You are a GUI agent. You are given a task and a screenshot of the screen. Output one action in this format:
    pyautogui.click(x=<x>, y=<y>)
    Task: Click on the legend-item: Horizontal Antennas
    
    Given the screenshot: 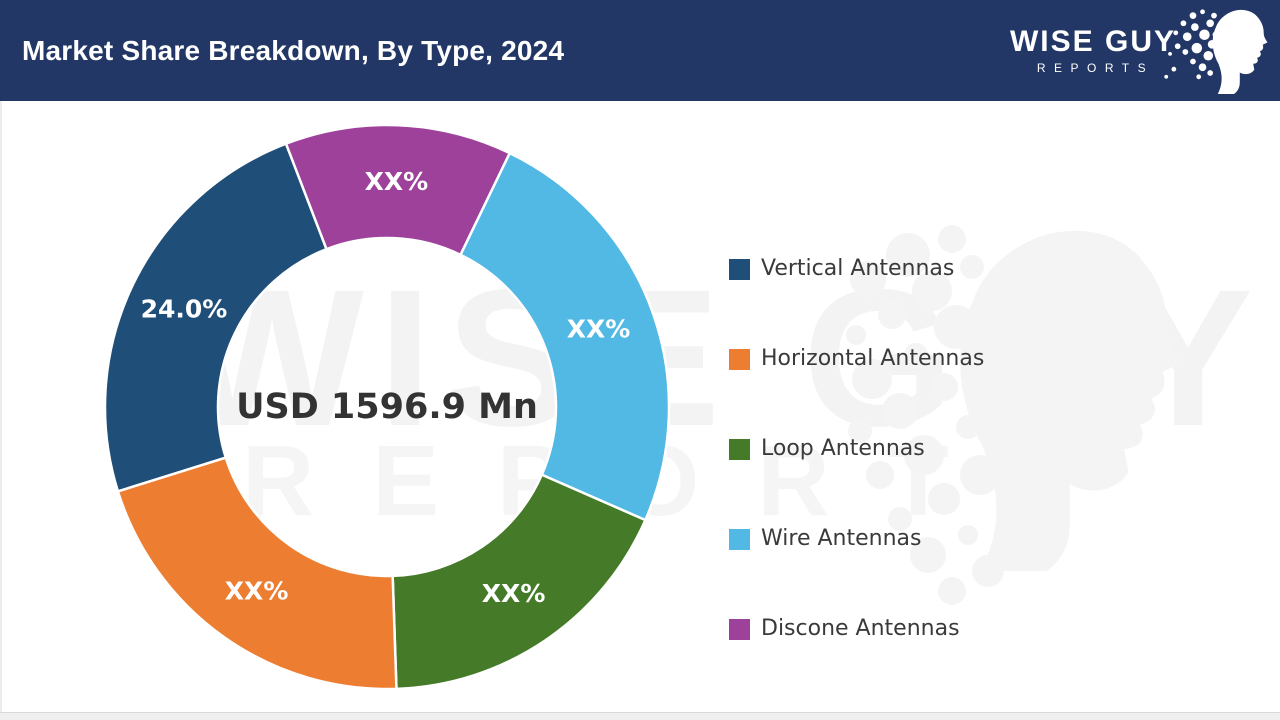 What is the action you would take?
    pyautogui.click(x=856, y=359)
    